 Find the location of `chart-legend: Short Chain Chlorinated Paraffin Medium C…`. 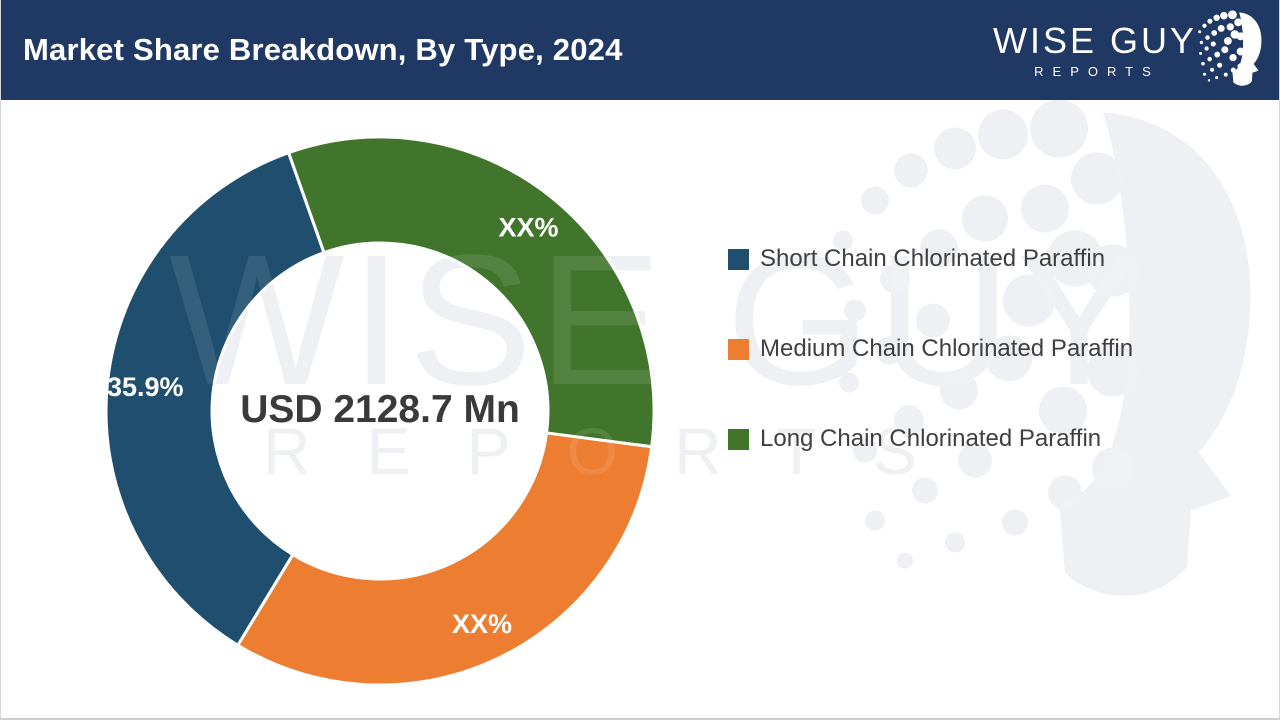

chart-legend: Short Chain Chlorinated Paraffin Medium C… is located at coordinates (931, 381).